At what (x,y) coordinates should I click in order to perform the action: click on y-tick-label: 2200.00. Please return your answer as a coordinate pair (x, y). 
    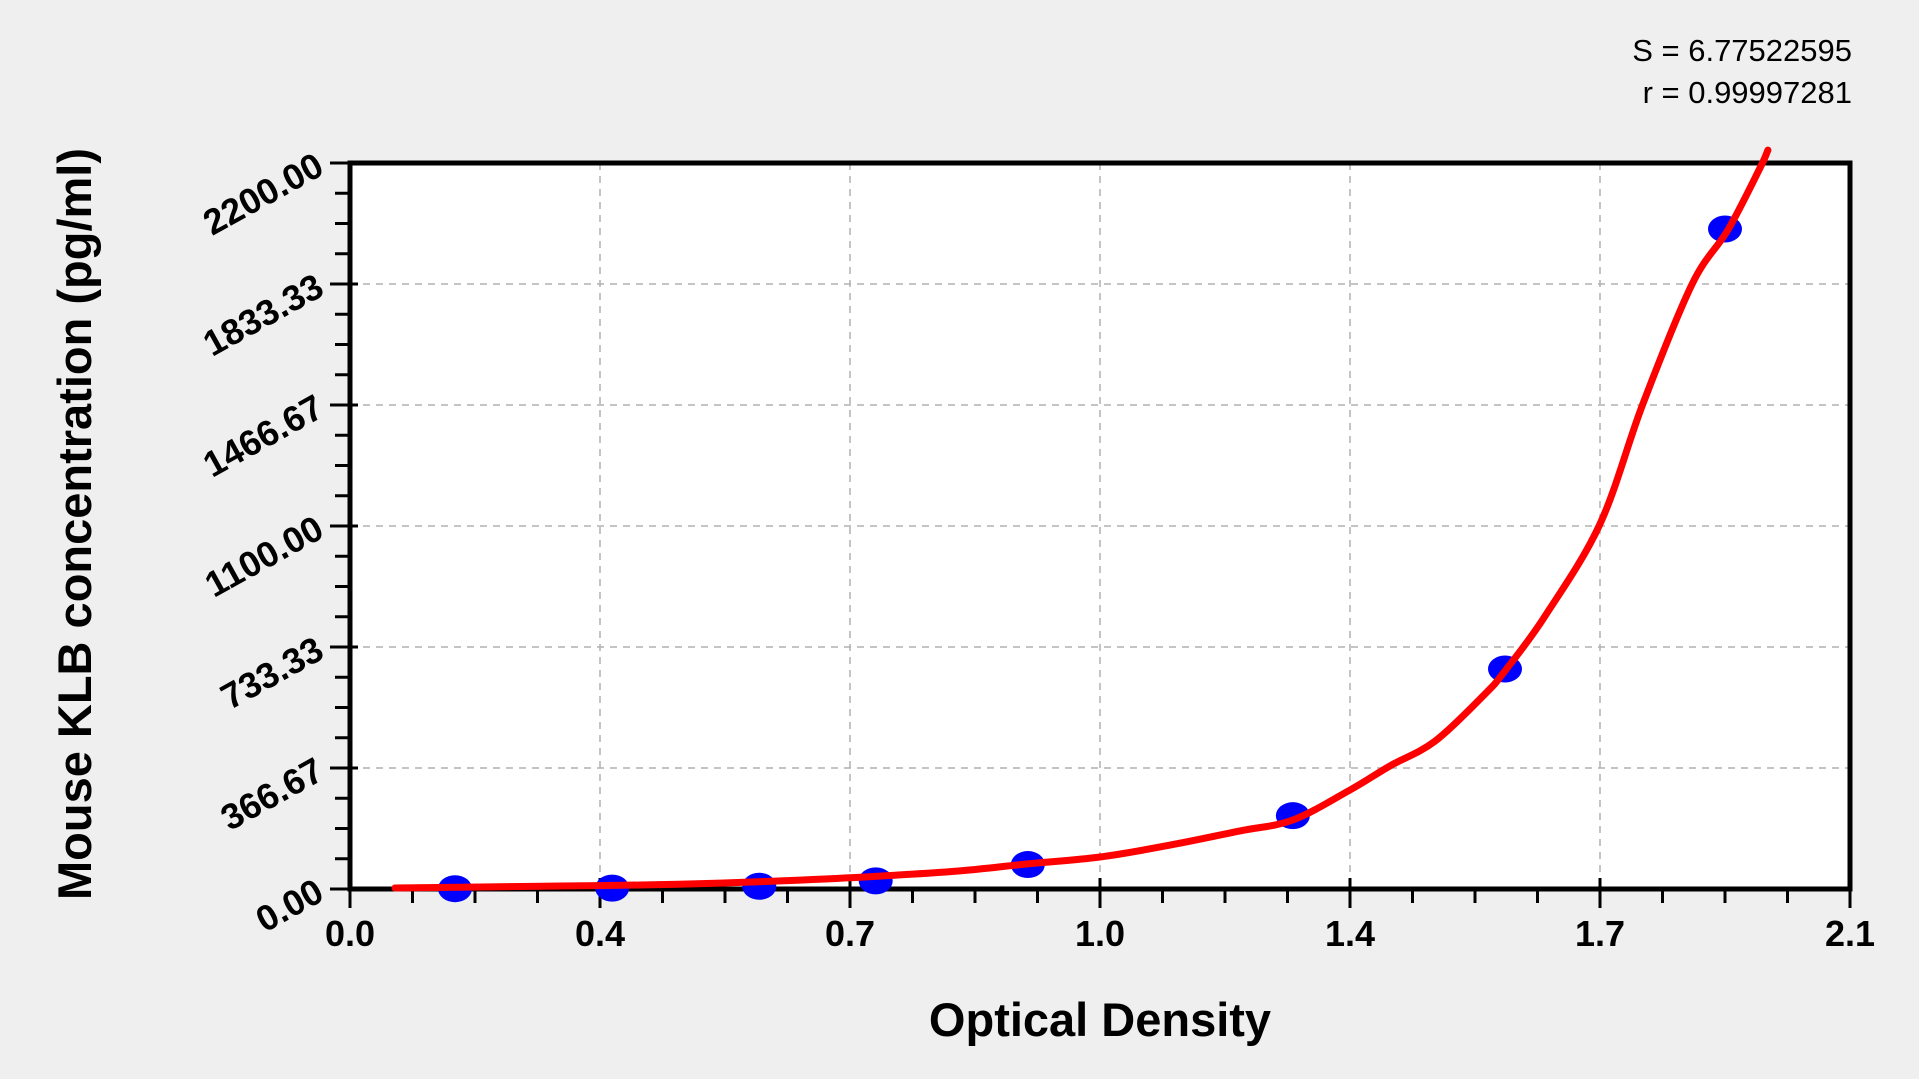
    Looking at the image, I should click on (263, 193).